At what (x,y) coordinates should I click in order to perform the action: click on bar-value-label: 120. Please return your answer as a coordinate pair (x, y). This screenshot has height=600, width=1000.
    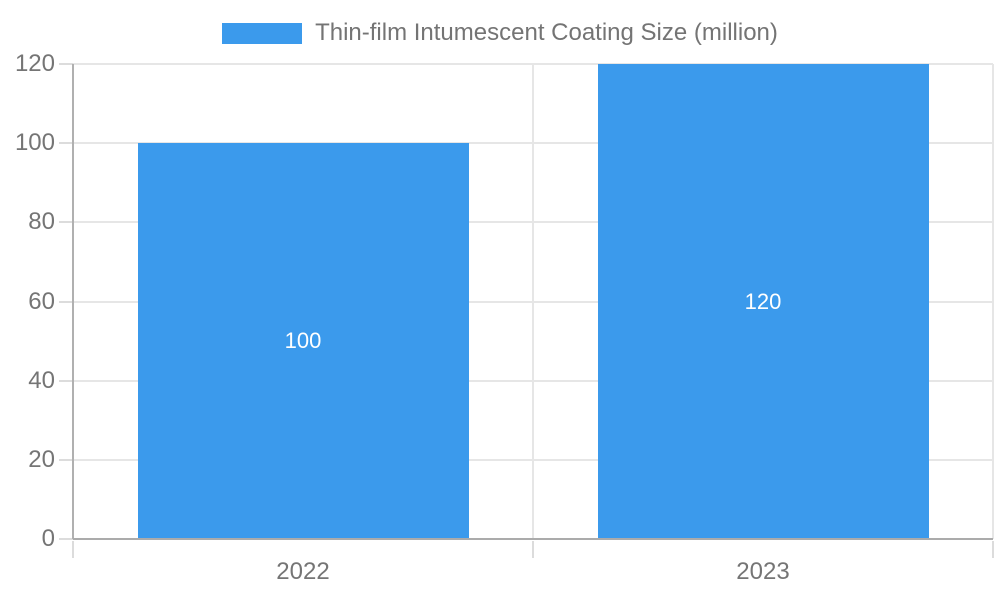
    Looking at the image, I should click on (763, 301).